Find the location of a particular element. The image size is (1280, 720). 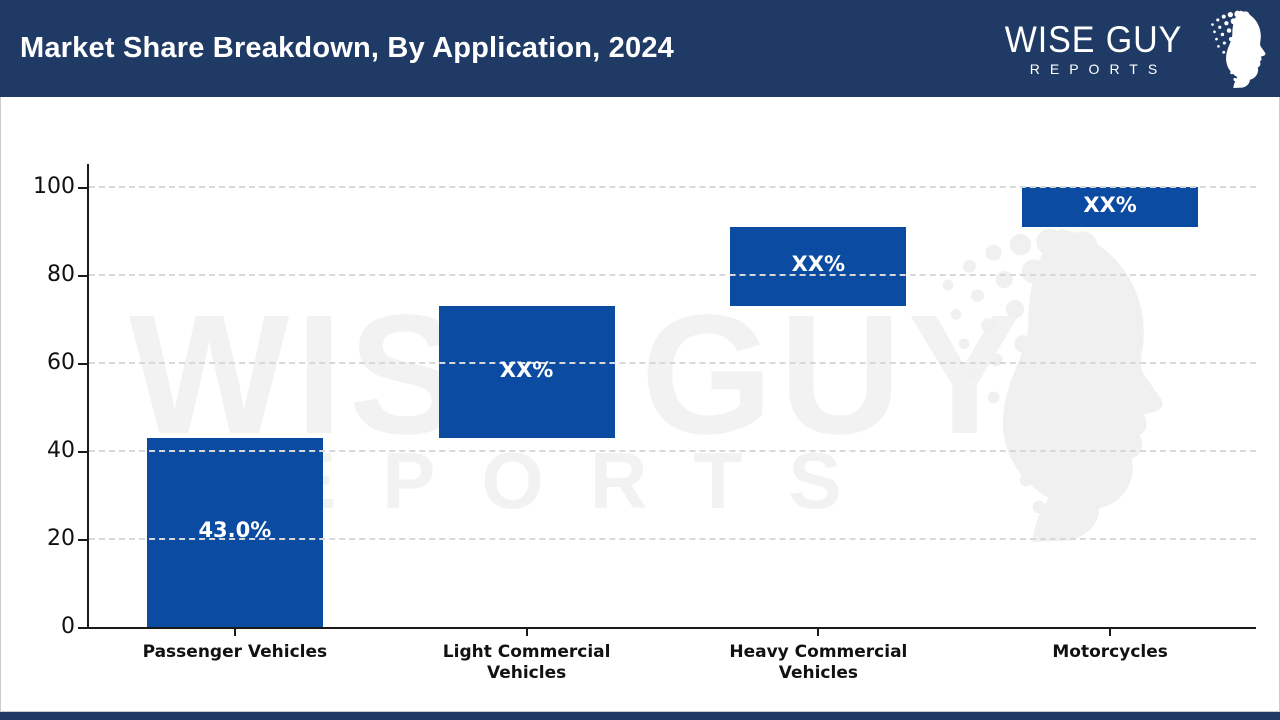

dotted-head-logo-icon is located at coordinates (1238, 49).